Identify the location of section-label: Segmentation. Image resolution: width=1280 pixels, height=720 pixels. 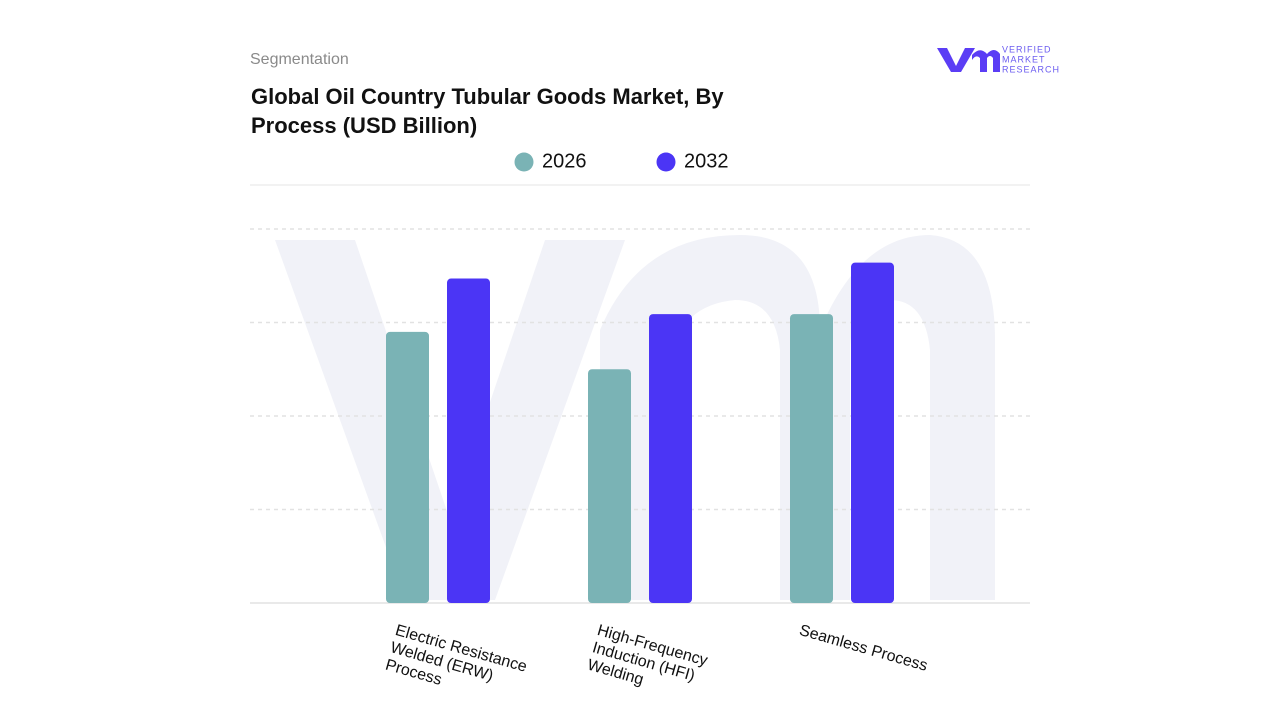
(299, 59).